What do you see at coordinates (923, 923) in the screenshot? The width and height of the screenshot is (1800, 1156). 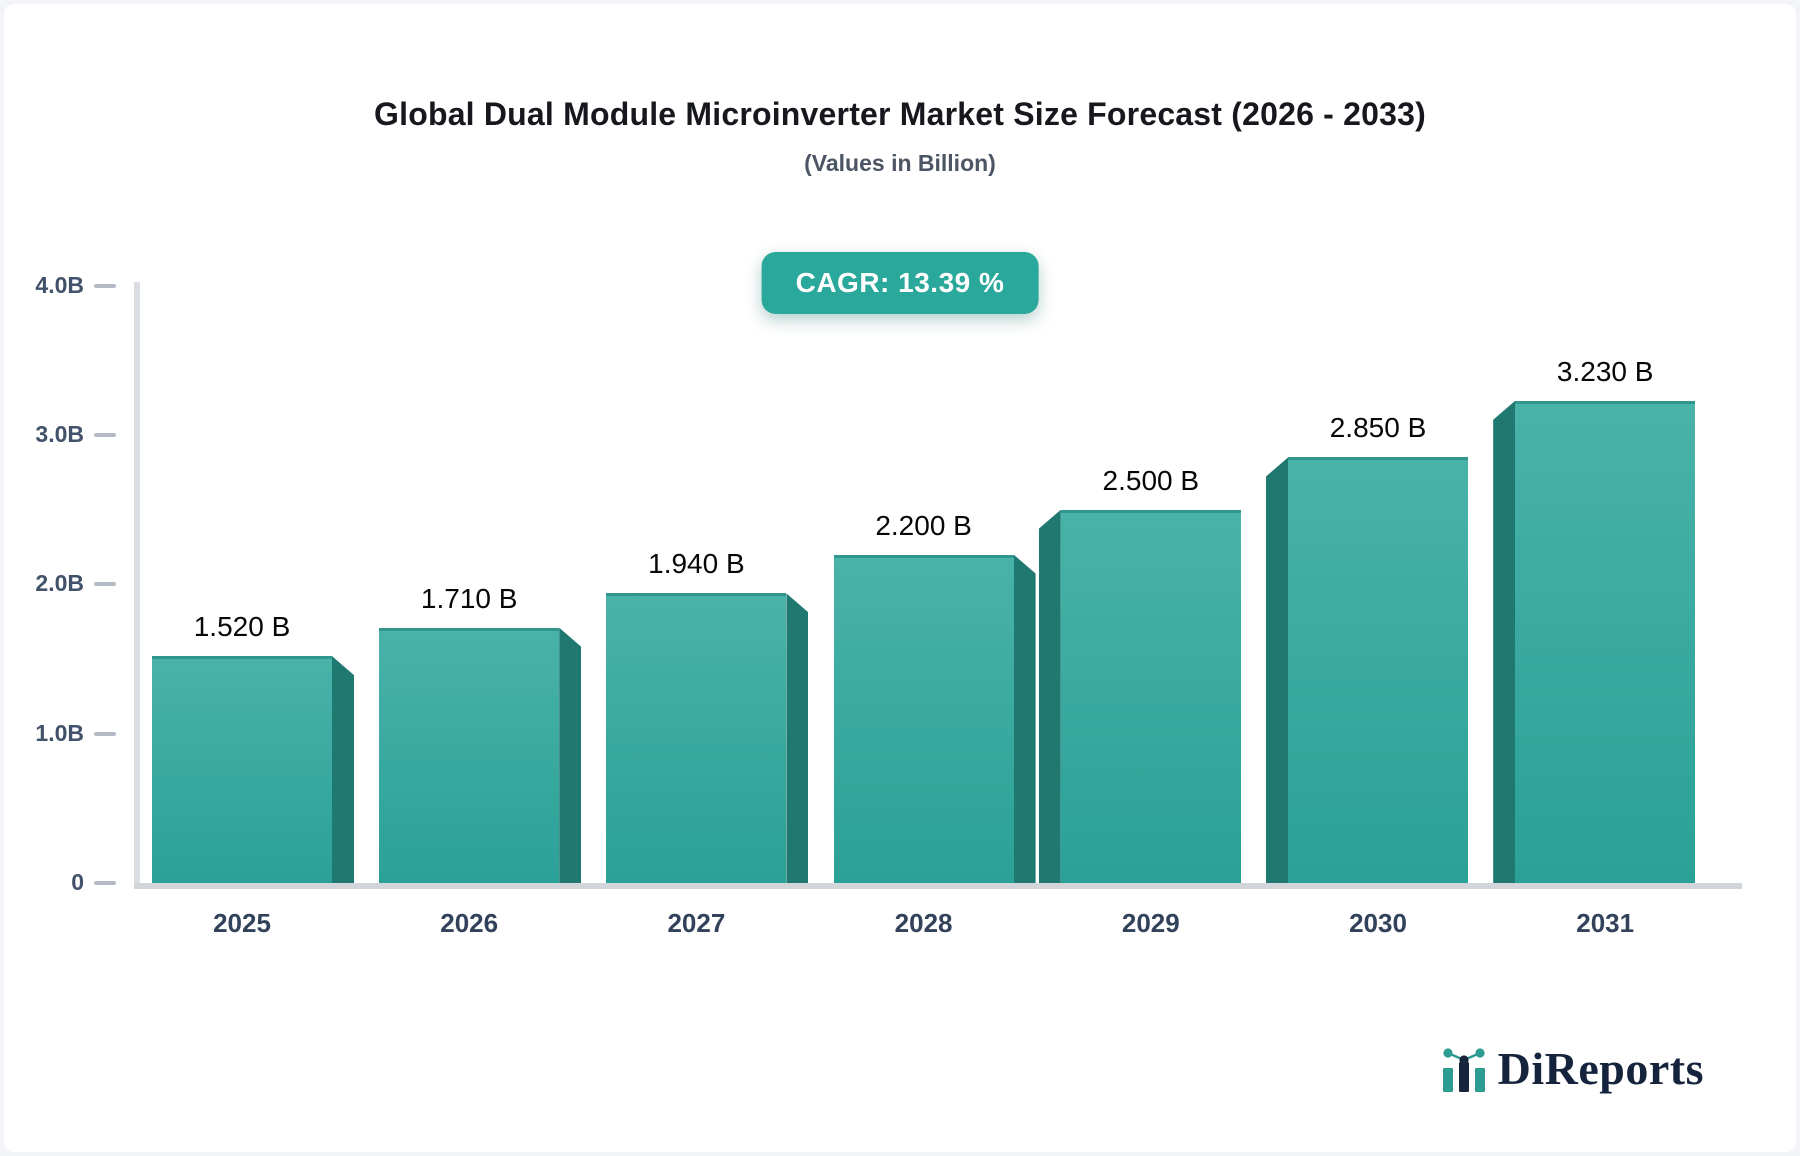 I see `x-axis-label-2028: 2028` at bounding box center [923, 923].